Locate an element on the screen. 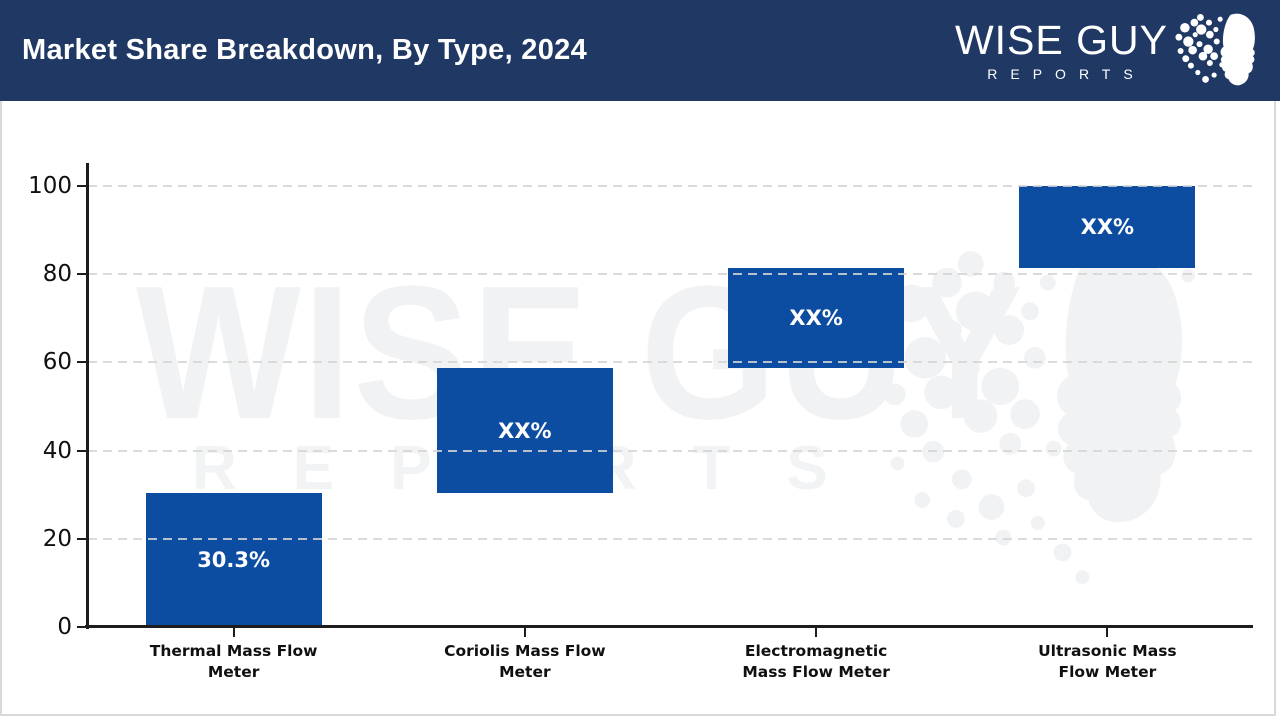  x-tick-label-thermal-mass-flow-meter: Thermal Mass Flow Meter is located at coordinates (233, 661).